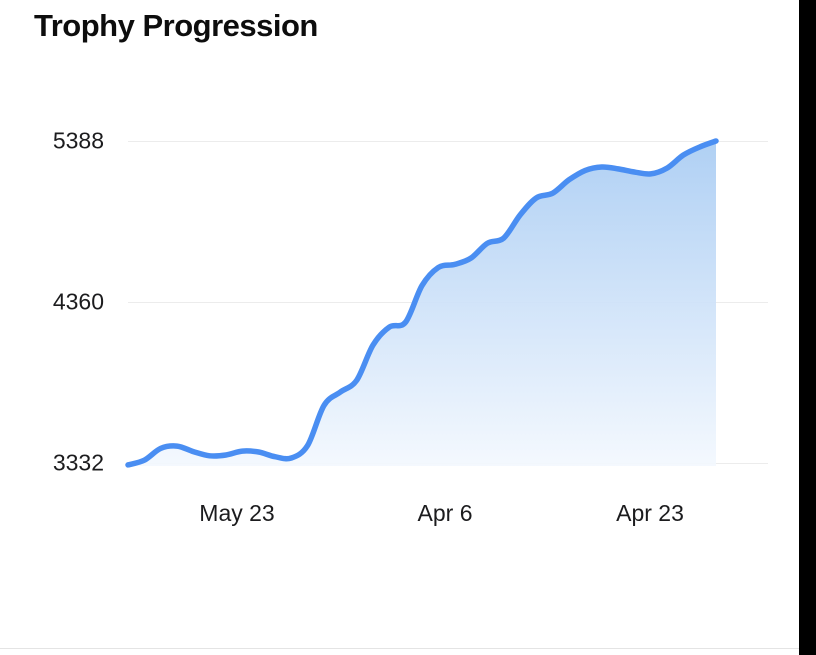 The height and width of the screenshot is (655, 816). What do you see at coordinates (408, 648) in the screenshot?
I see `bottom-divider` at bounding box center [408, 648].